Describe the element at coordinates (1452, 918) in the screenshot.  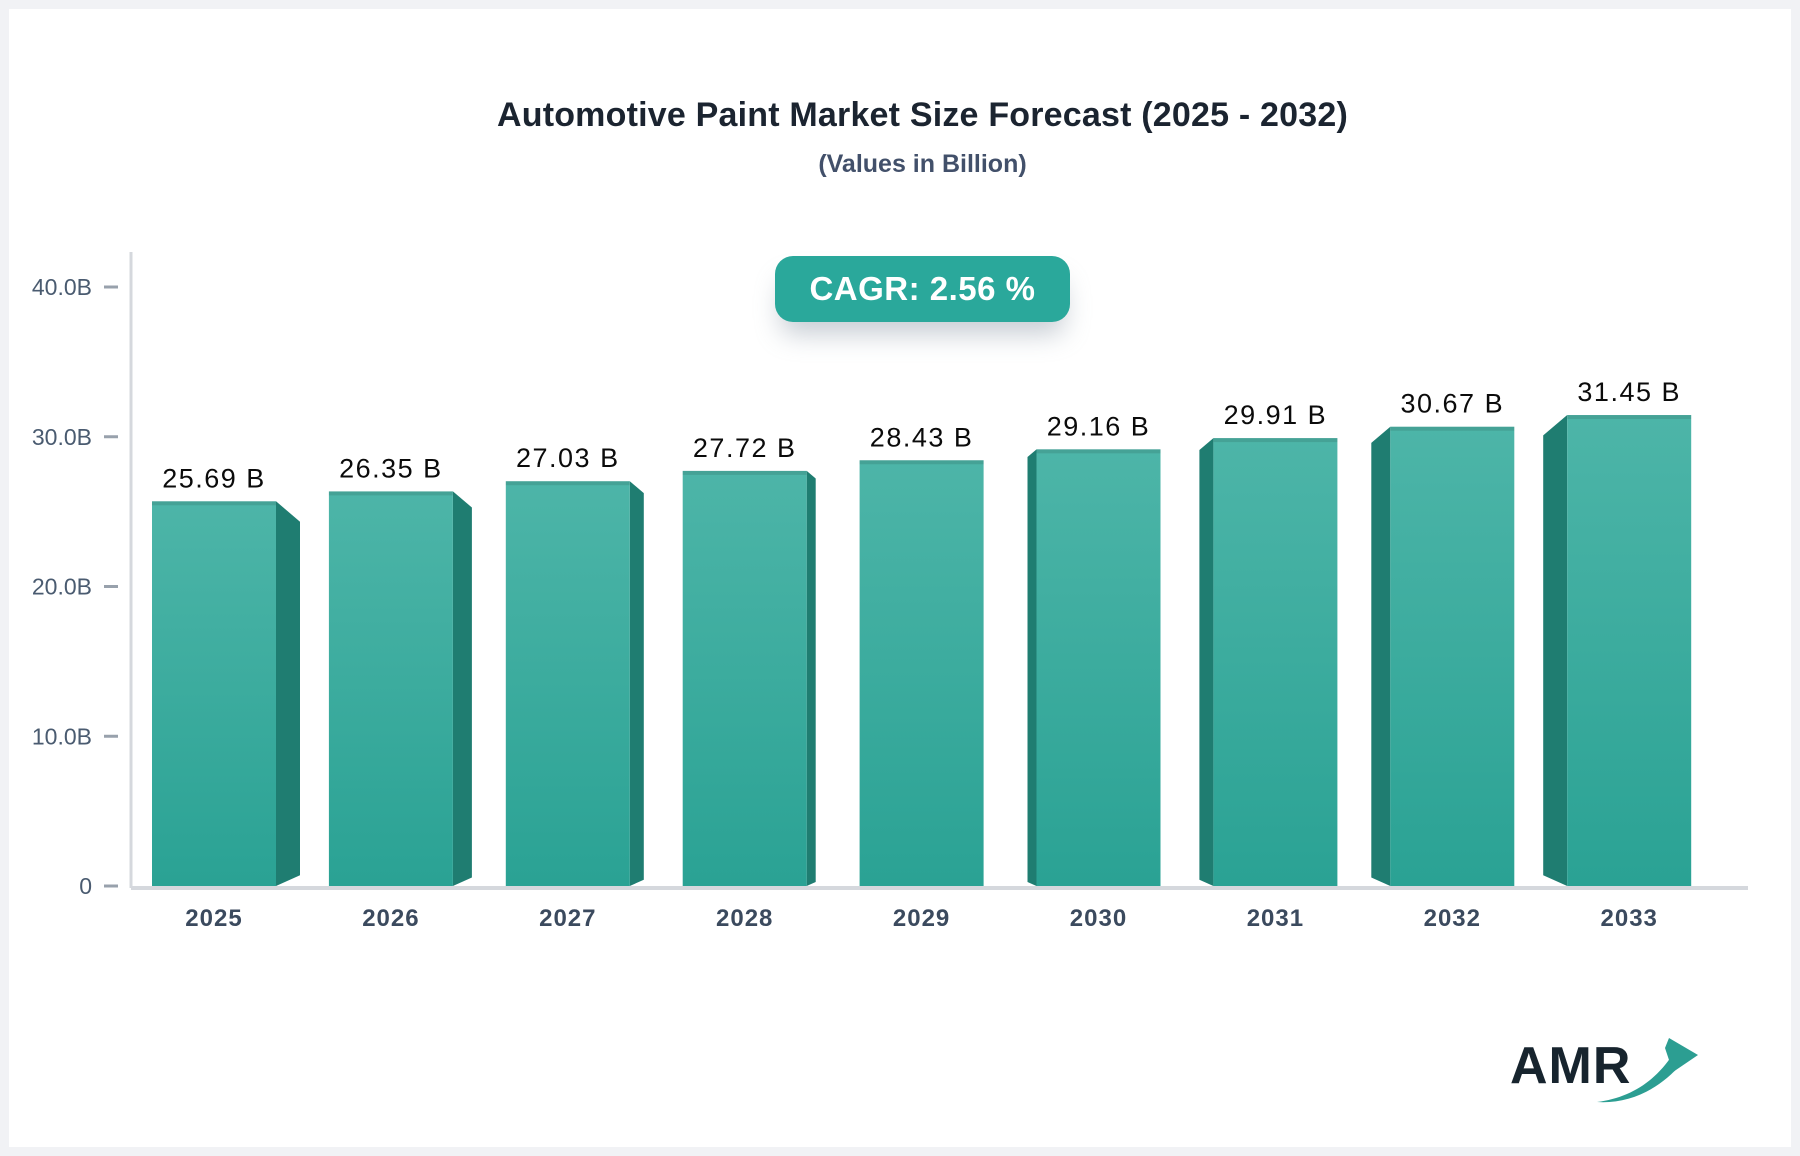
I see `x-tick-label: 2032` at that location.